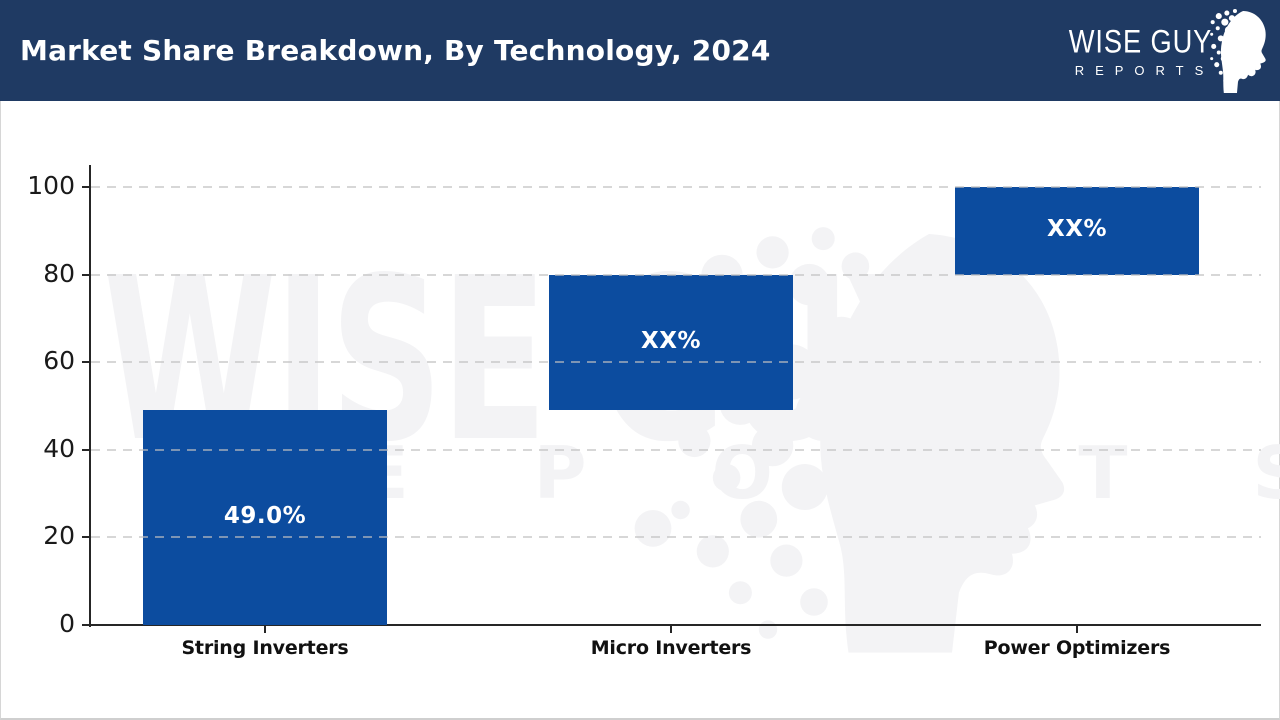  Describe the element at coordinates (671, 648) in the screenshot. I see `x-tick-label: Micro Inverters` at that location.